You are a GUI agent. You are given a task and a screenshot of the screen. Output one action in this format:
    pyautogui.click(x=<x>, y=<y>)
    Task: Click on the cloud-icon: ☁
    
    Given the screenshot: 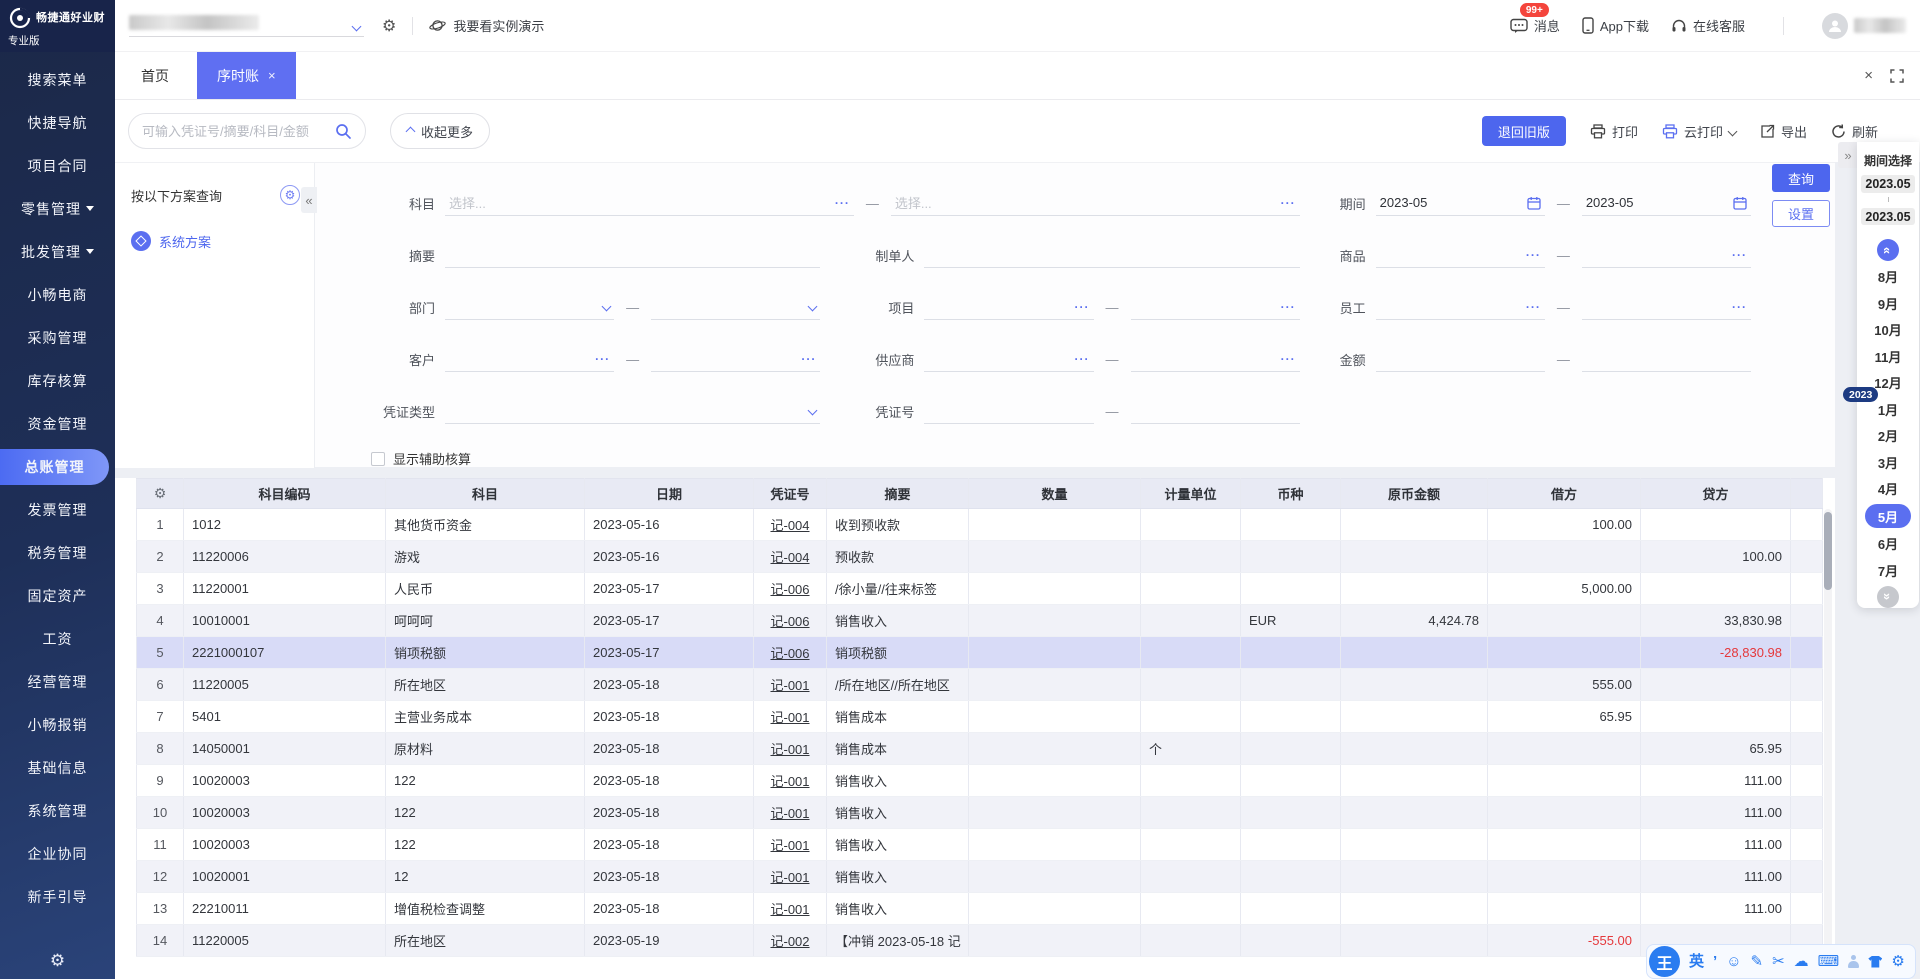 What is the action you would take?
    pyautogui.click(x=1801, y=961)
    